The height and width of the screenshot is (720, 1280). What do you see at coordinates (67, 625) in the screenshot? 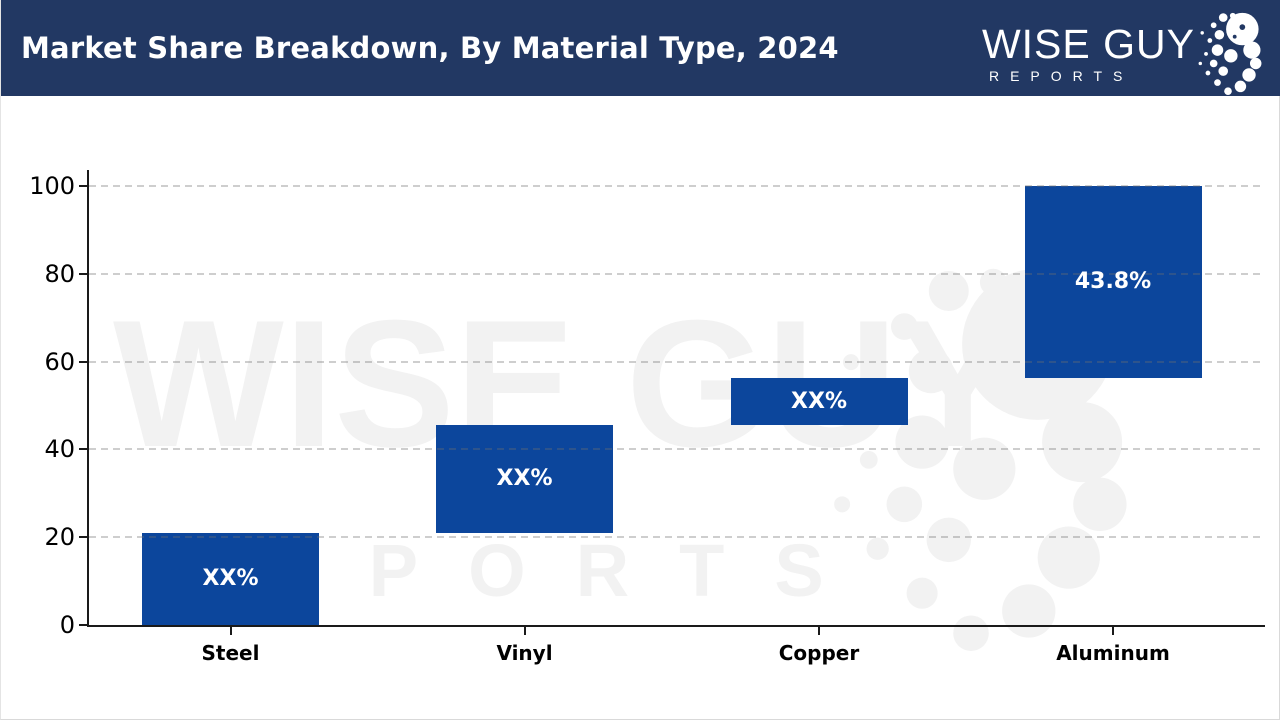
I see `y-tick-label: 0` at bounding box center [67, 625].